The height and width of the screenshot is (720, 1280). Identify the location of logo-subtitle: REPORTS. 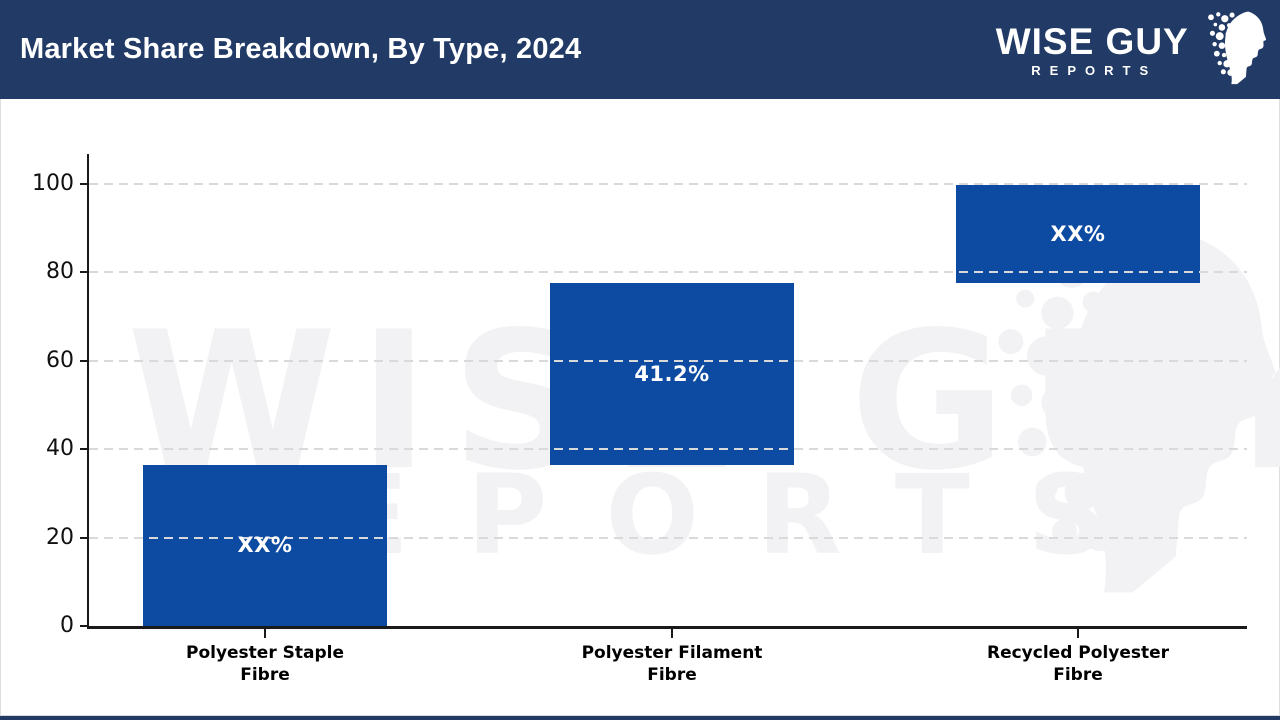
(1094, 70).